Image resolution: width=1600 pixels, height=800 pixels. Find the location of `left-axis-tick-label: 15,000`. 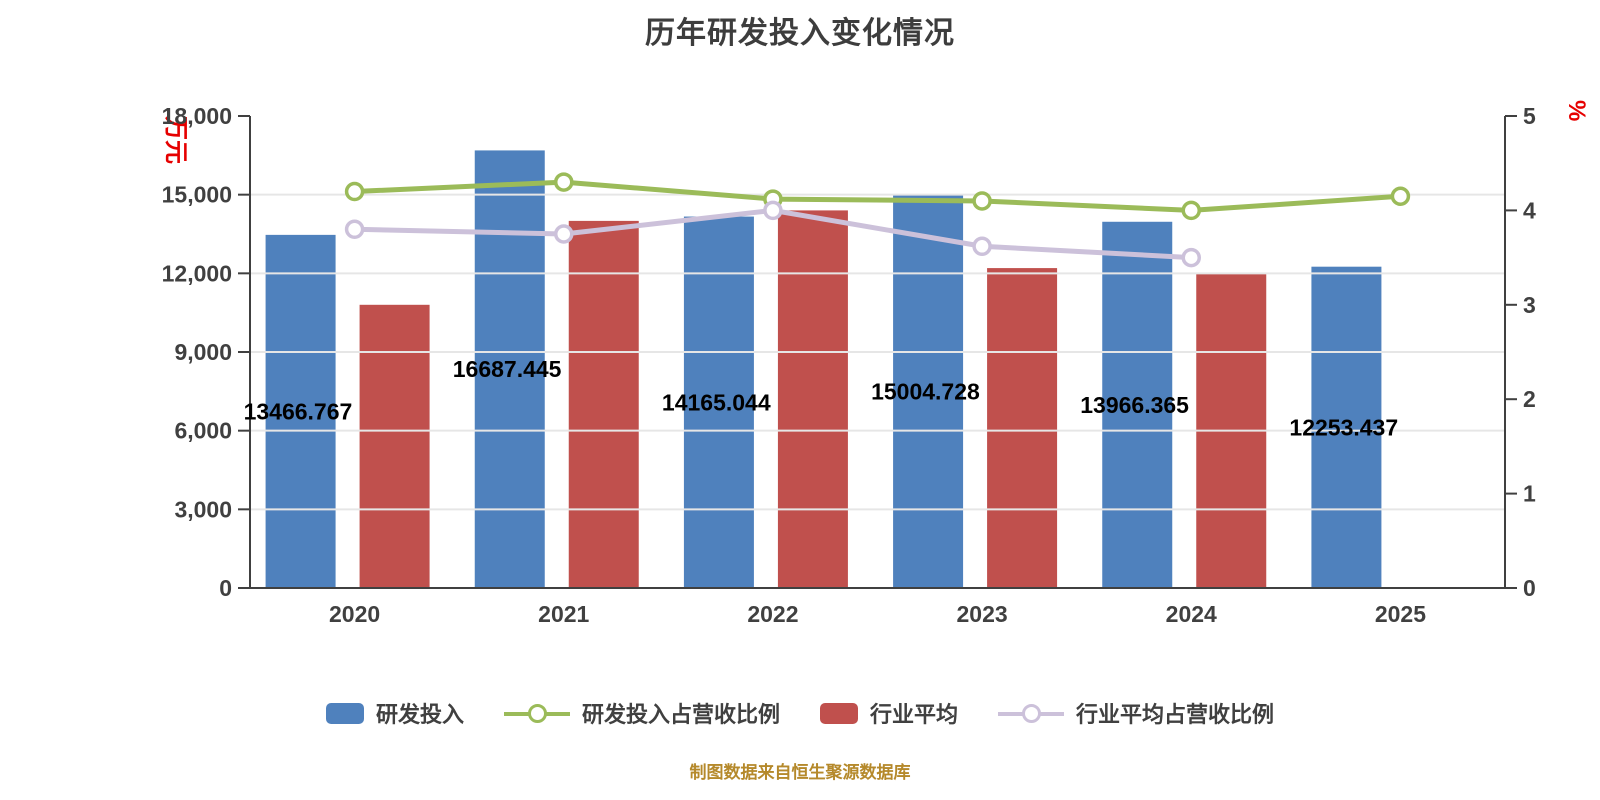

left-axis-tick-label: 15,000 is located at coordinates (197, 195).